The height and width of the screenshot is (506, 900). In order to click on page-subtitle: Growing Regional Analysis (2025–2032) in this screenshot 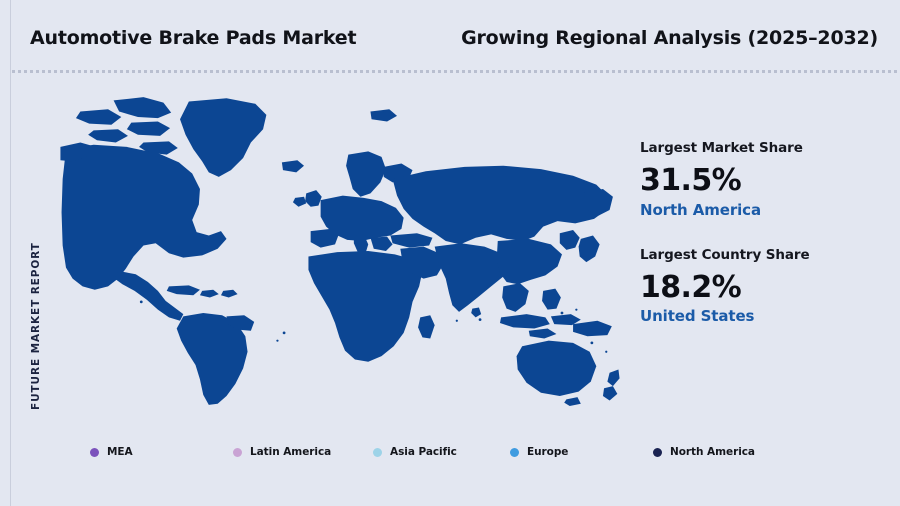, I will do `click(669, 38)`.